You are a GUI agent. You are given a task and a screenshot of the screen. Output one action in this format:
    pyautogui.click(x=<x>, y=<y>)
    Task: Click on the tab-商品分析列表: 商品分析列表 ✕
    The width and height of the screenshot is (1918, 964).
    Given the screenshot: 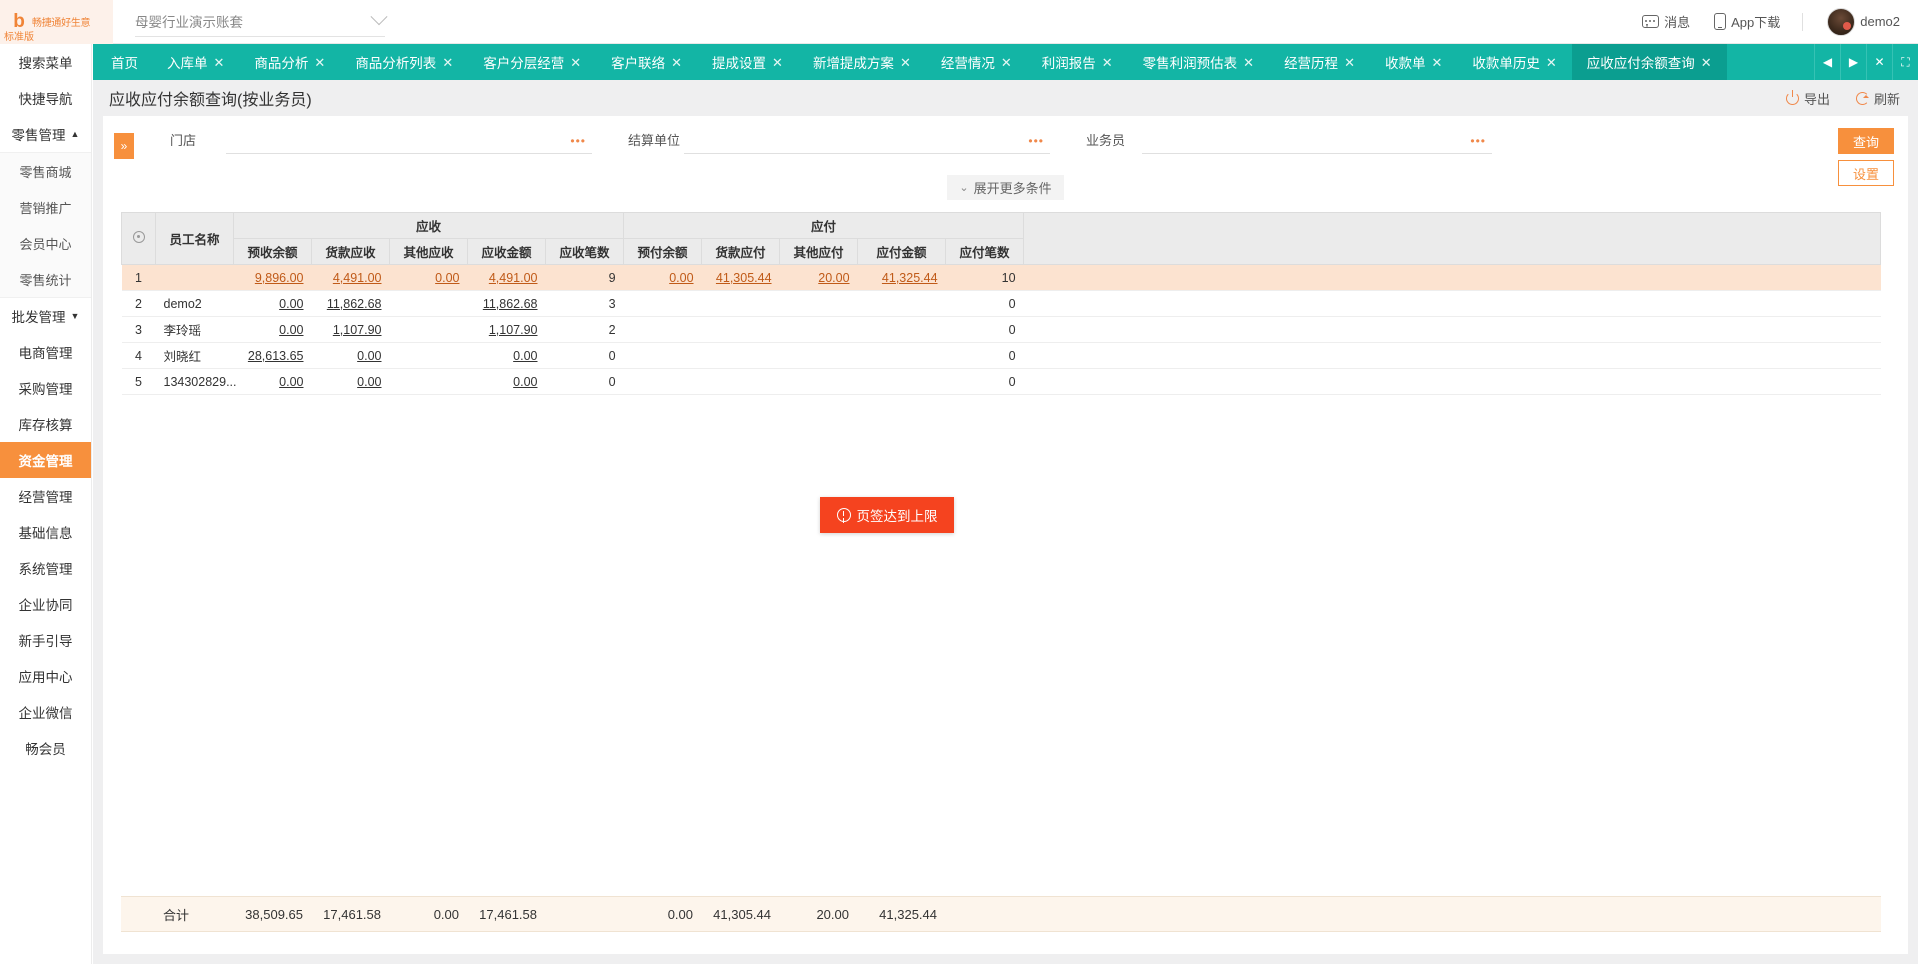 What is the action you would take?
    pyautogui.click(x=404, y=62)
    